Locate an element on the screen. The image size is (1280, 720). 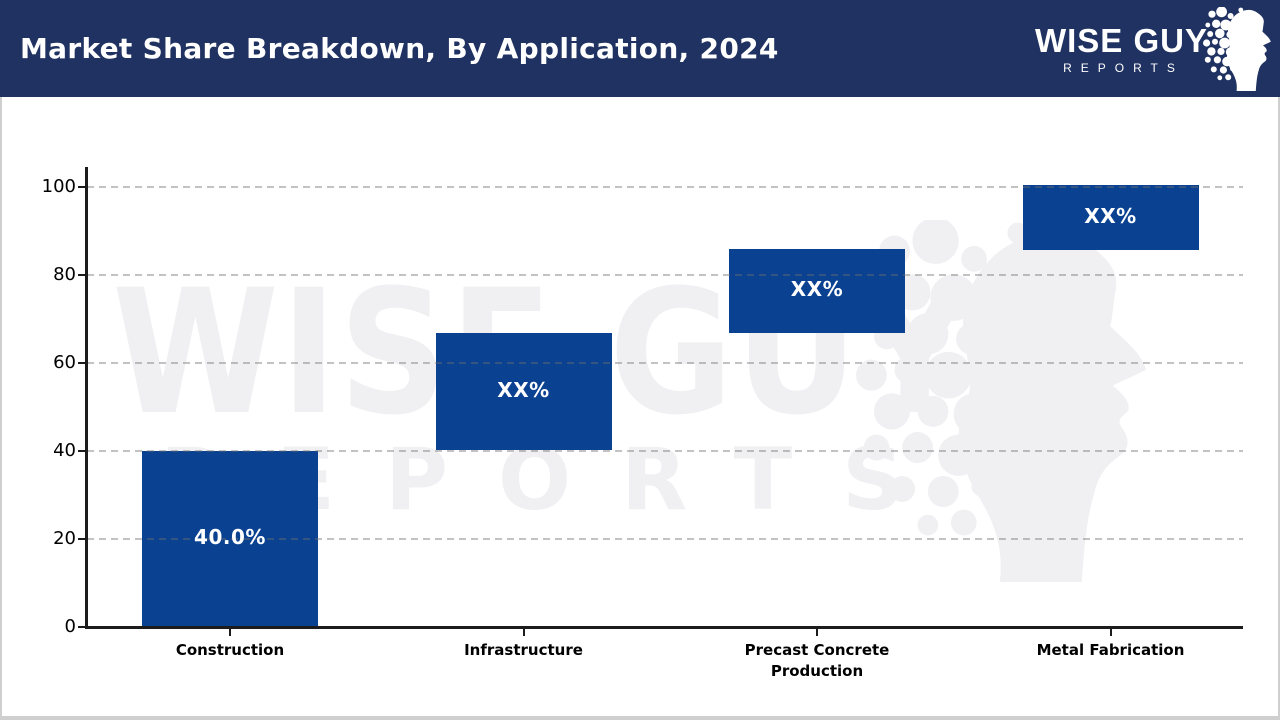
brand-logo: WISE GUY REPORTS is located at coordinates (1155, 48).